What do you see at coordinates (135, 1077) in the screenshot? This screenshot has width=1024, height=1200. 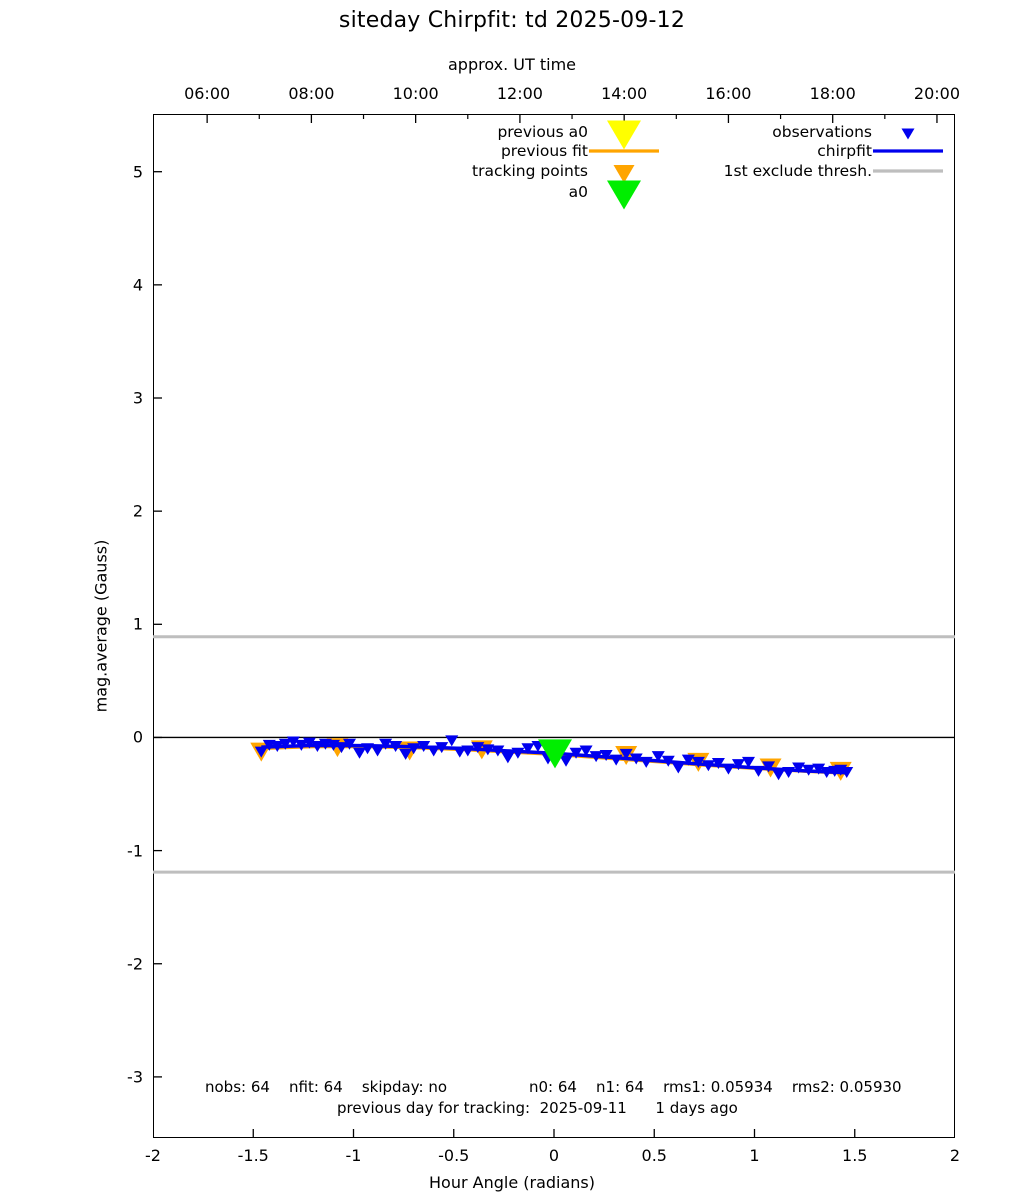 I see `y-tick-label: -3` at bounding box center [135, 1077].